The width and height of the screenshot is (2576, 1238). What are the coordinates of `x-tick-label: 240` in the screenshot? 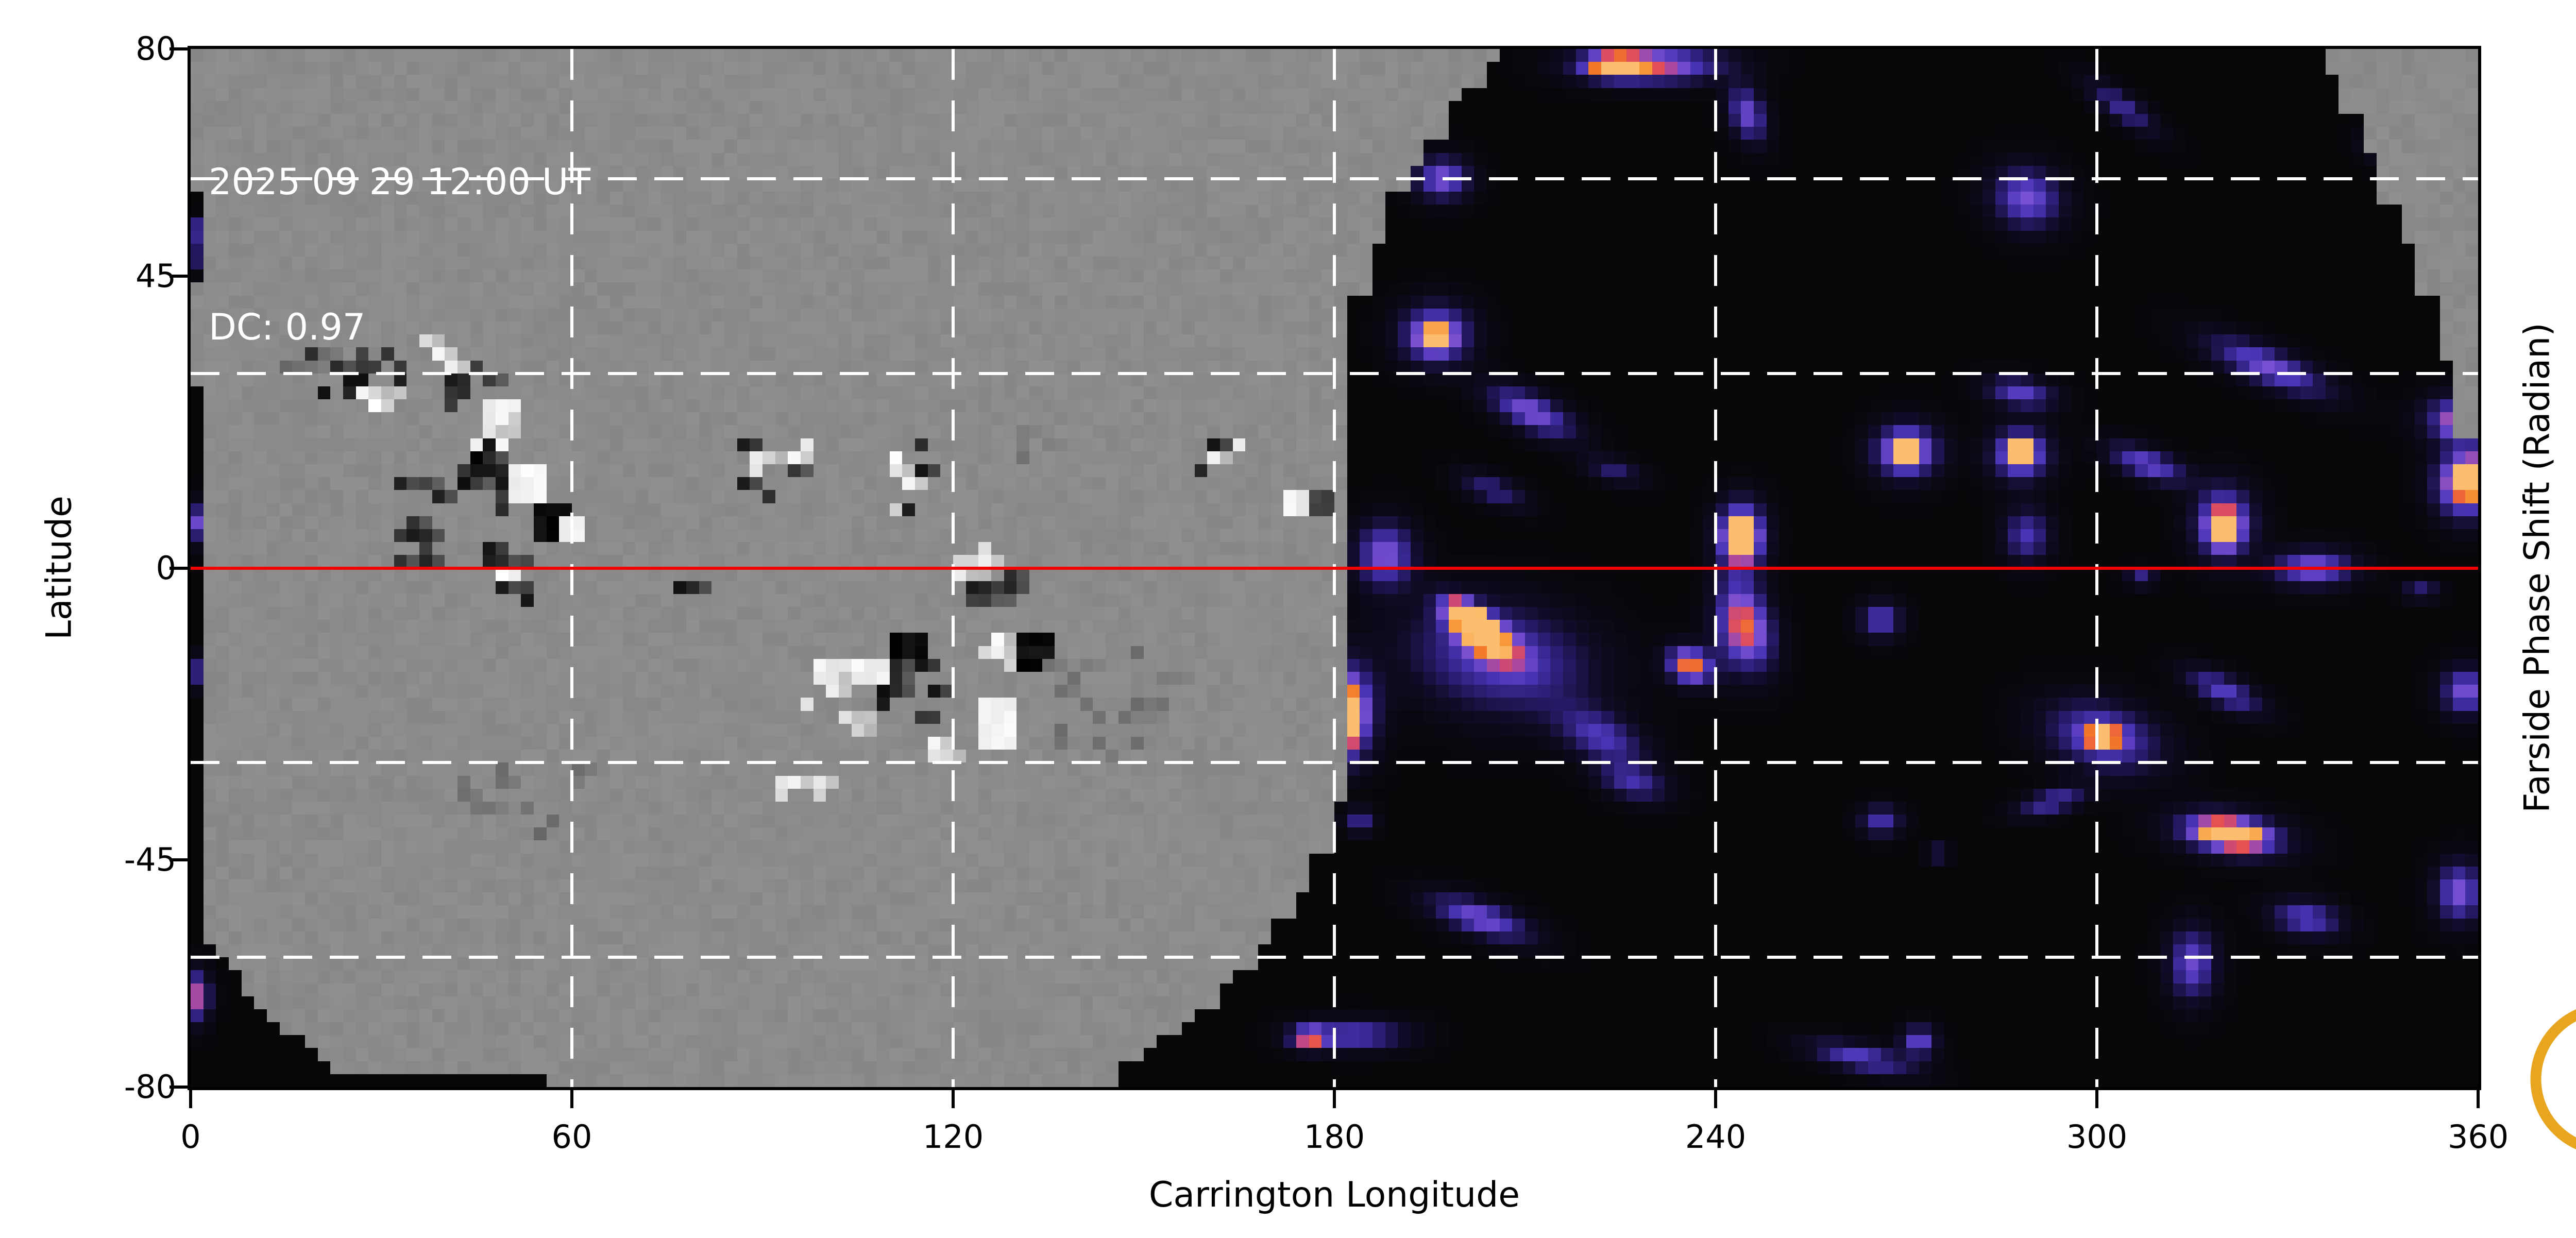 It's located at (1716, 1137).